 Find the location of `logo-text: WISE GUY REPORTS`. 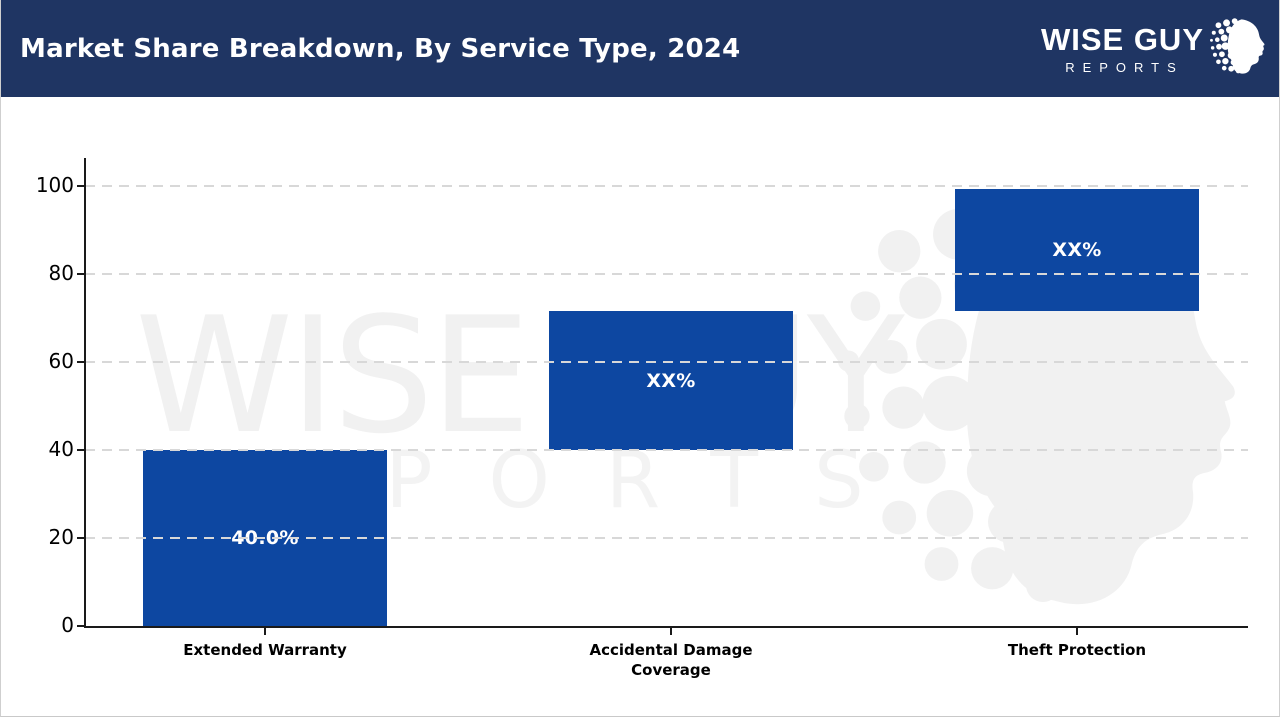

logo-text: WISE GUY REPORTS is located at coordinates (1122, 48).